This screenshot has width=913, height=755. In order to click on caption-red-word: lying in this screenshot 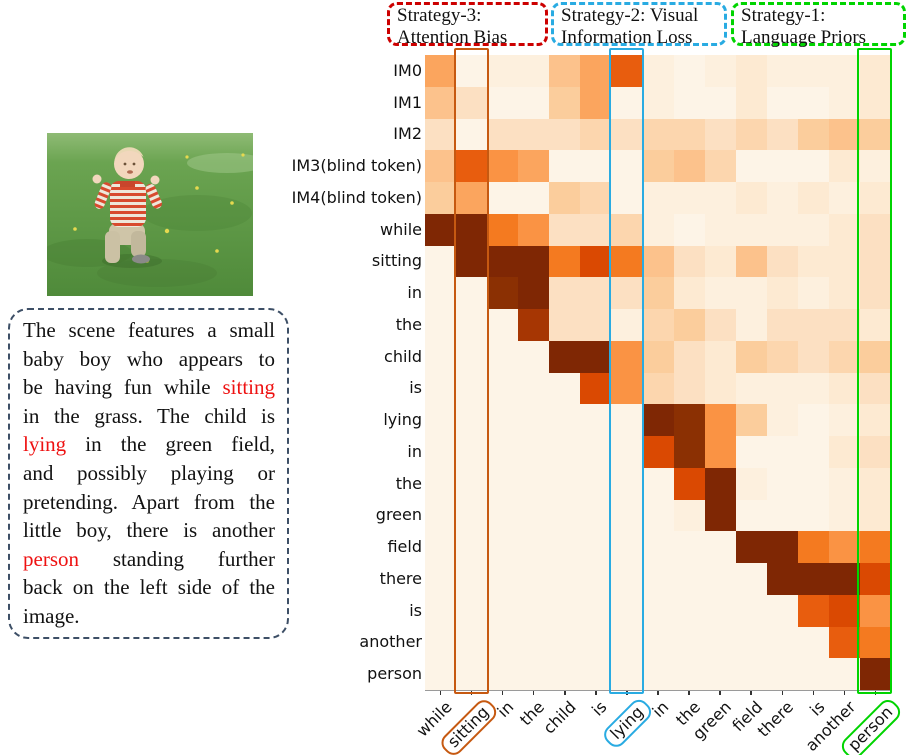, I will do `click(45, 444)`.